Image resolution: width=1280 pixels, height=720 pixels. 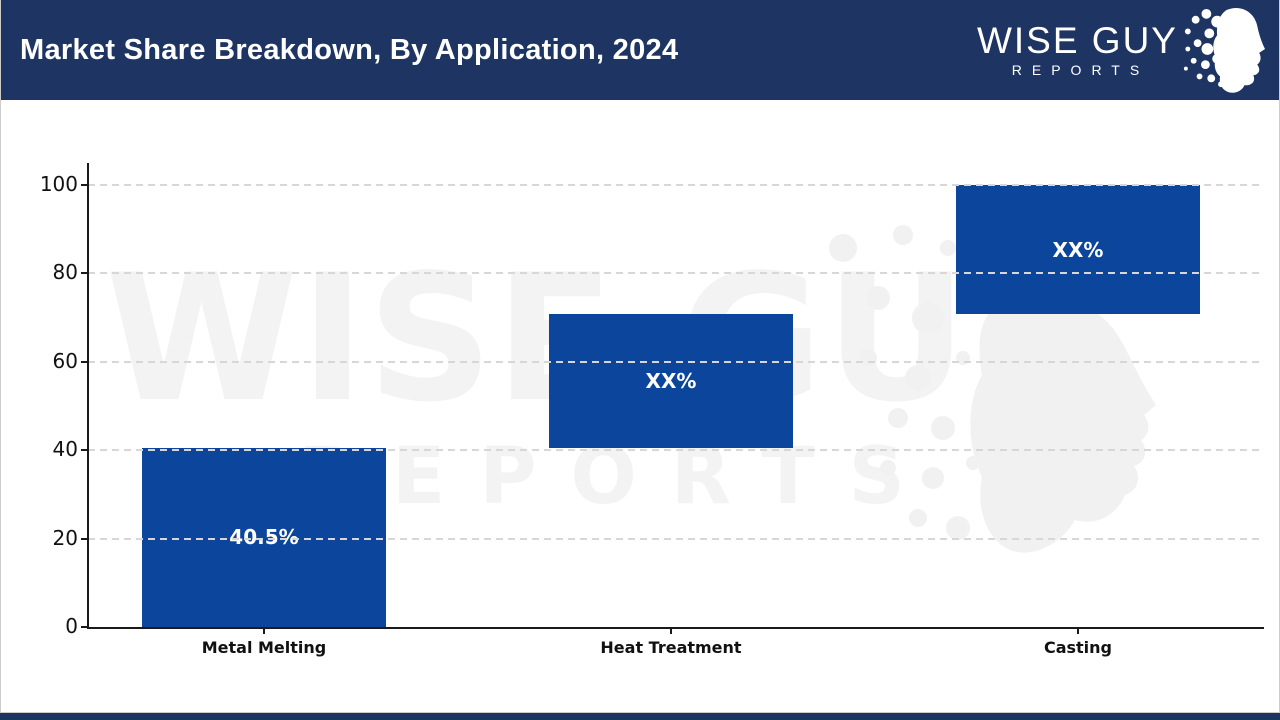 I want to click on bar-casting: XX%, so click(x=1078, y=250).